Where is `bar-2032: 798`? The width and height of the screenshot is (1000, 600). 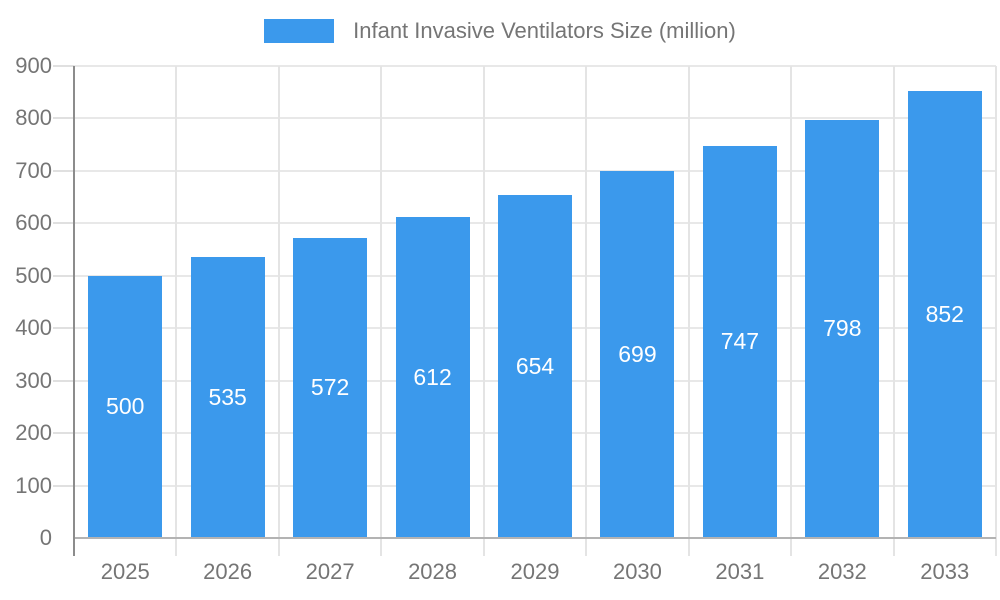 bar-2032: 798 is located at coordinates (842, 328).